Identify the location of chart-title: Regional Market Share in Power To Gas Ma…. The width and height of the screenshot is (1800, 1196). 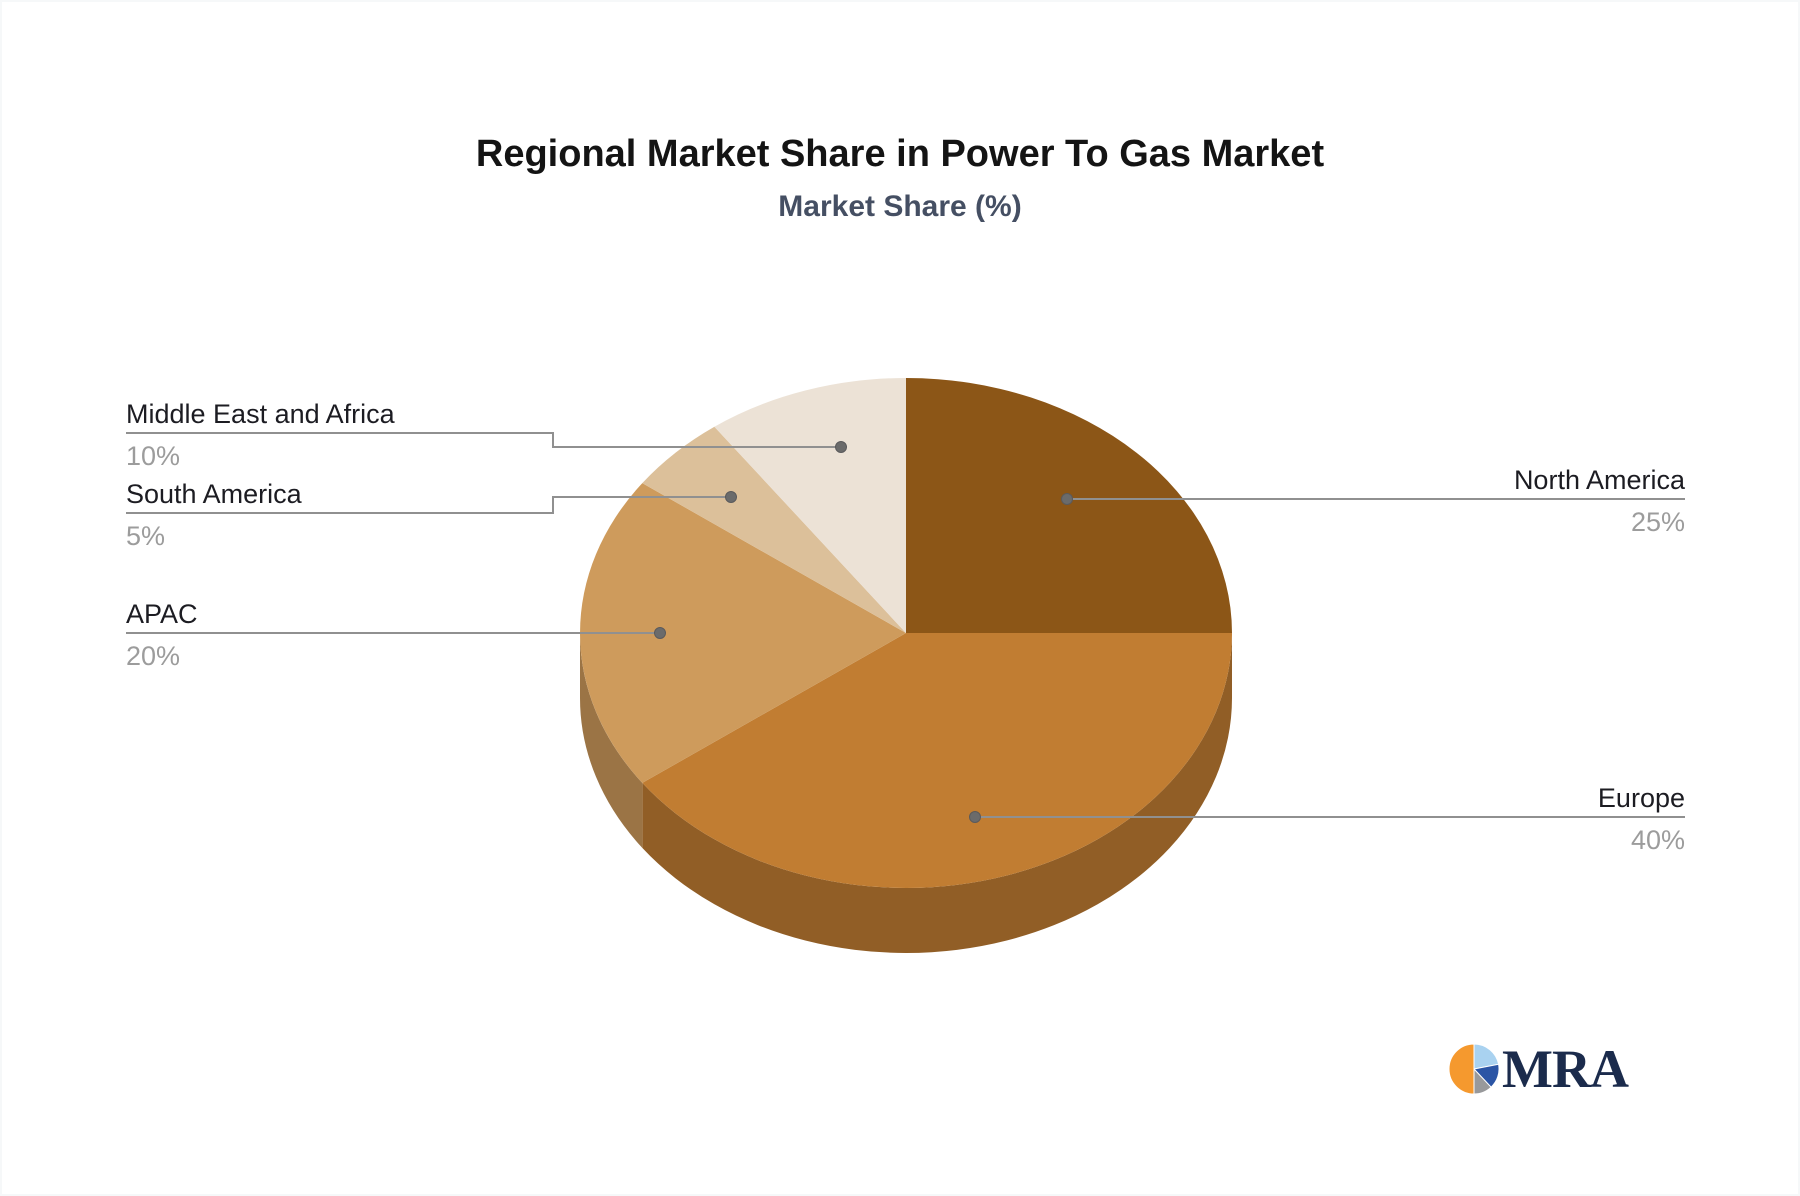
(900, 154).